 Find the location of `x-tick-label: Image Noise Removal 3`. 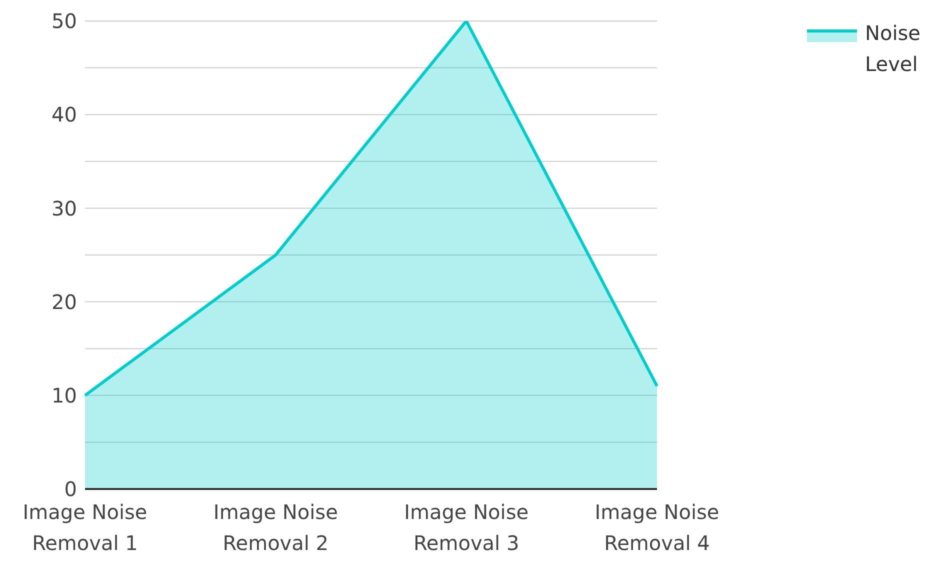

x-tick-label: Image Noise Removal 3 is located at coordinates (466, 527).